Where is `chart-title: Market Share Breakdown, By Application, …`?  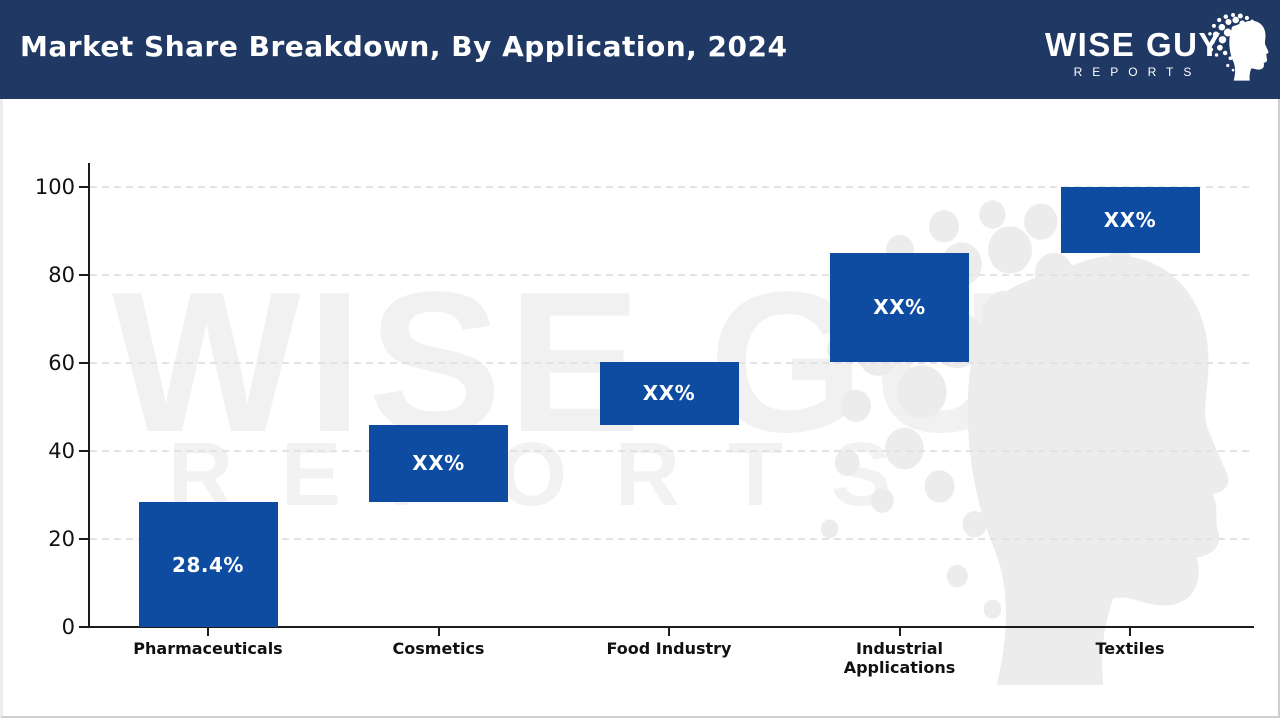
chart-title: Market Share Breakdown, By Application, … is located at coordinates (404, 46).